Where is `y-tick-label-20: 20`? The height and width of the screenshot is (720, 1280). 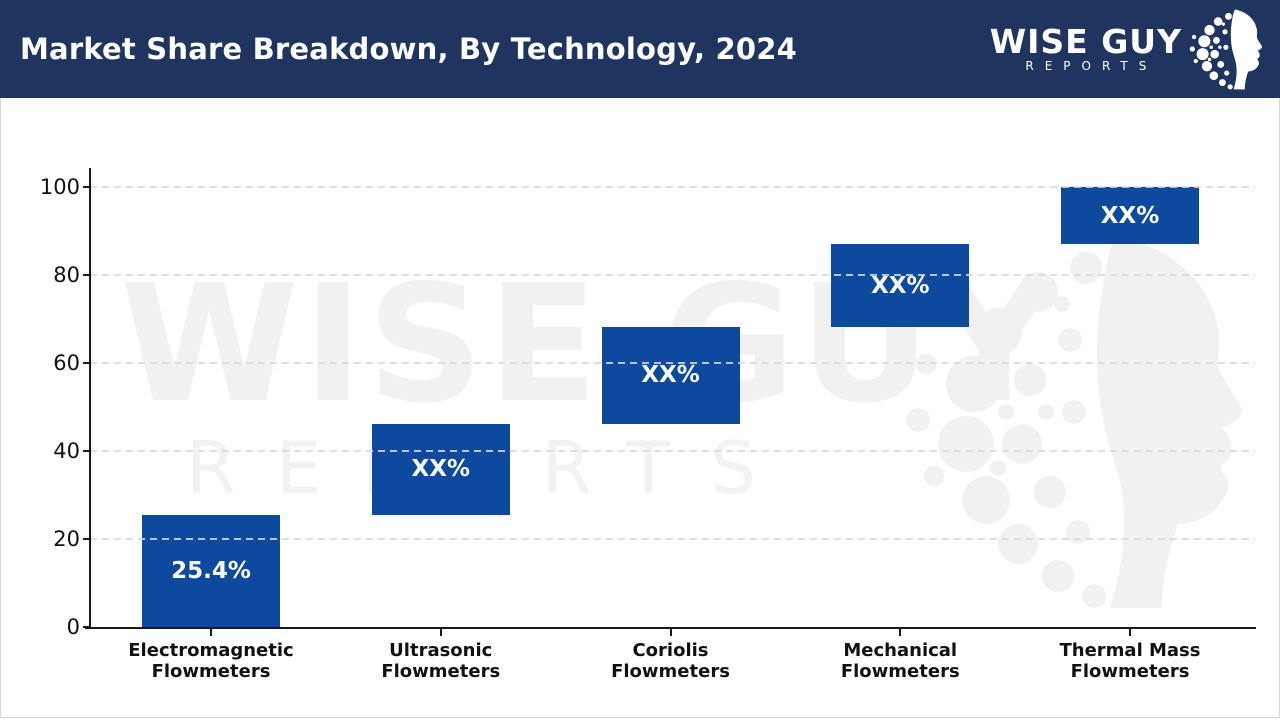
y-tick-label-20: 20 is located at coordinates (66, 539).